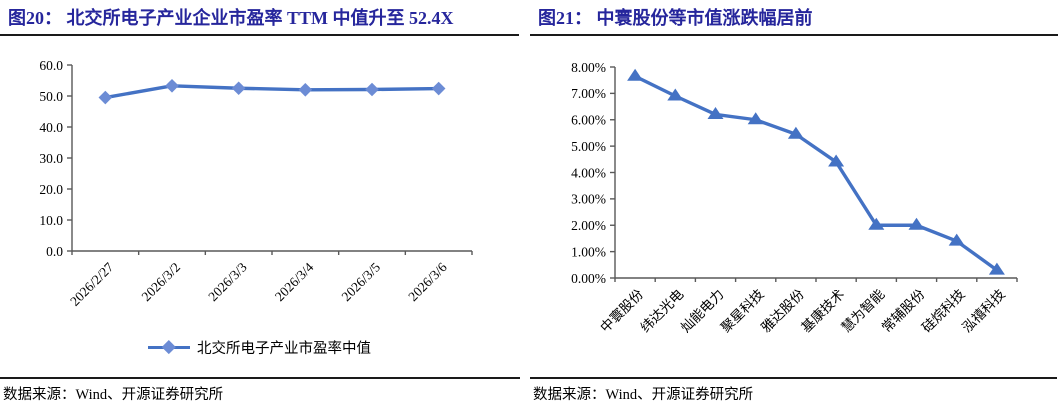 This screenshot has height=414, width=1060. Describe the element at coordinates (588, 225) in the screenshot. I see `y-tick-label: 2.00%` at that location.